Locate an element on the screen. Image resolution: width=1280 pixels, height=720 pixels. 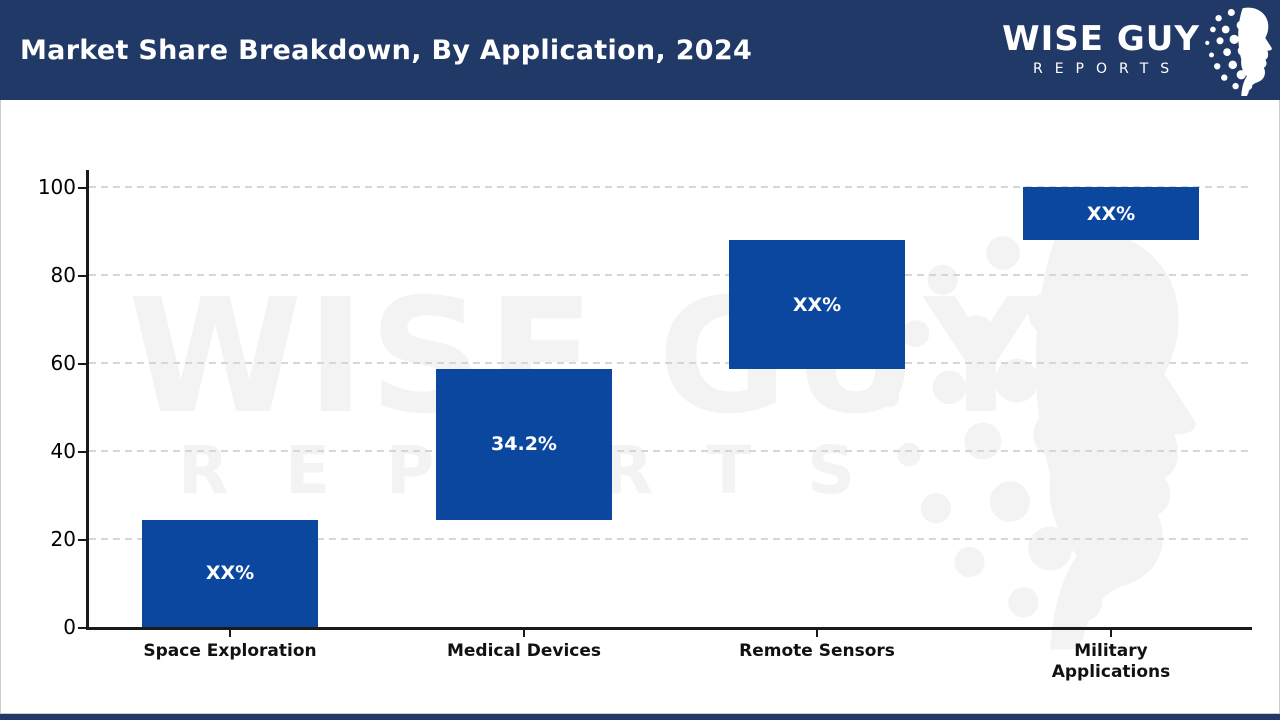
bar-segment-space-exploration: XX% is located at coordinates (230, 573).